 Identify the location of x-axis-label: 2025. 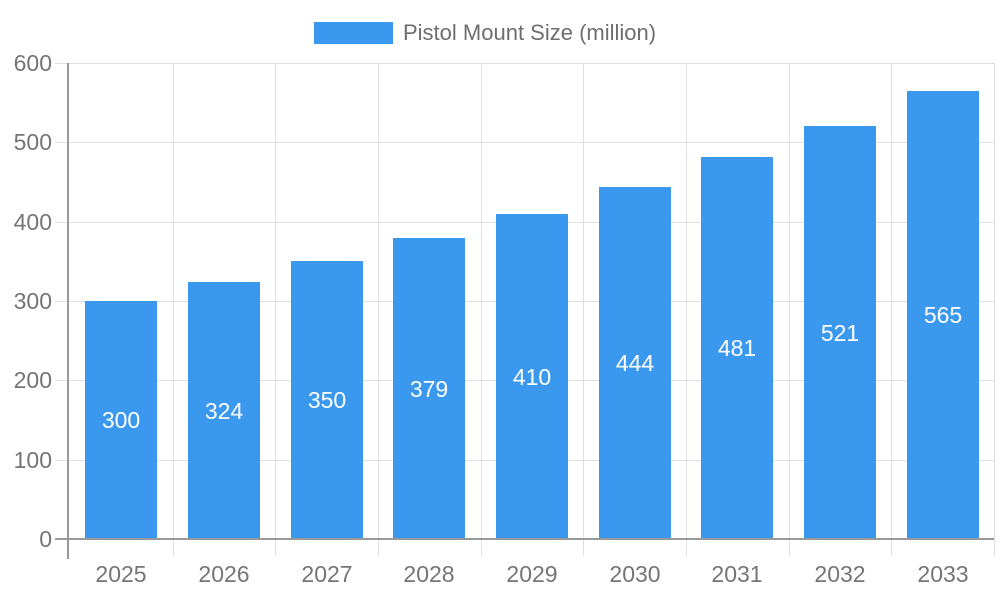
(121, 574).